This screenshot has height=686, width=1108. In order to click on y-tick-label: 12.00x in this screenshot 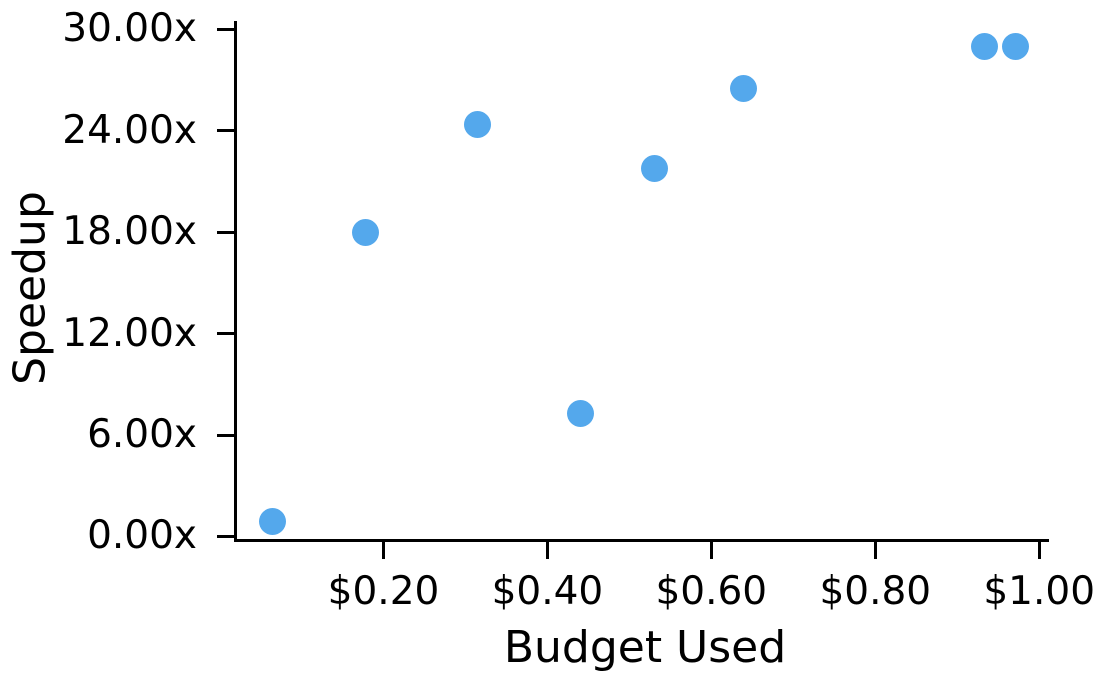, I will do `click(129, 333)`.